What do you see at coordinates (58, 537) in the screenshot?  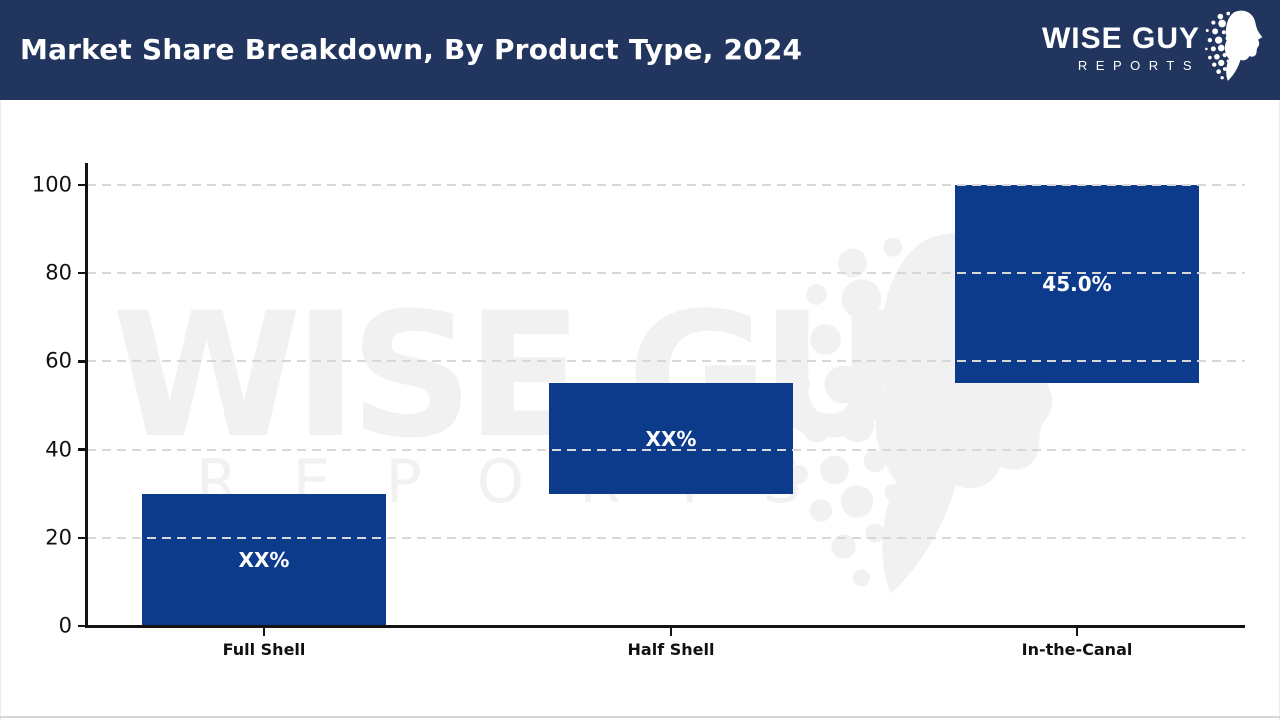 I see `y-axis-tick-label-20: 20` at bounding box center [58, 537].